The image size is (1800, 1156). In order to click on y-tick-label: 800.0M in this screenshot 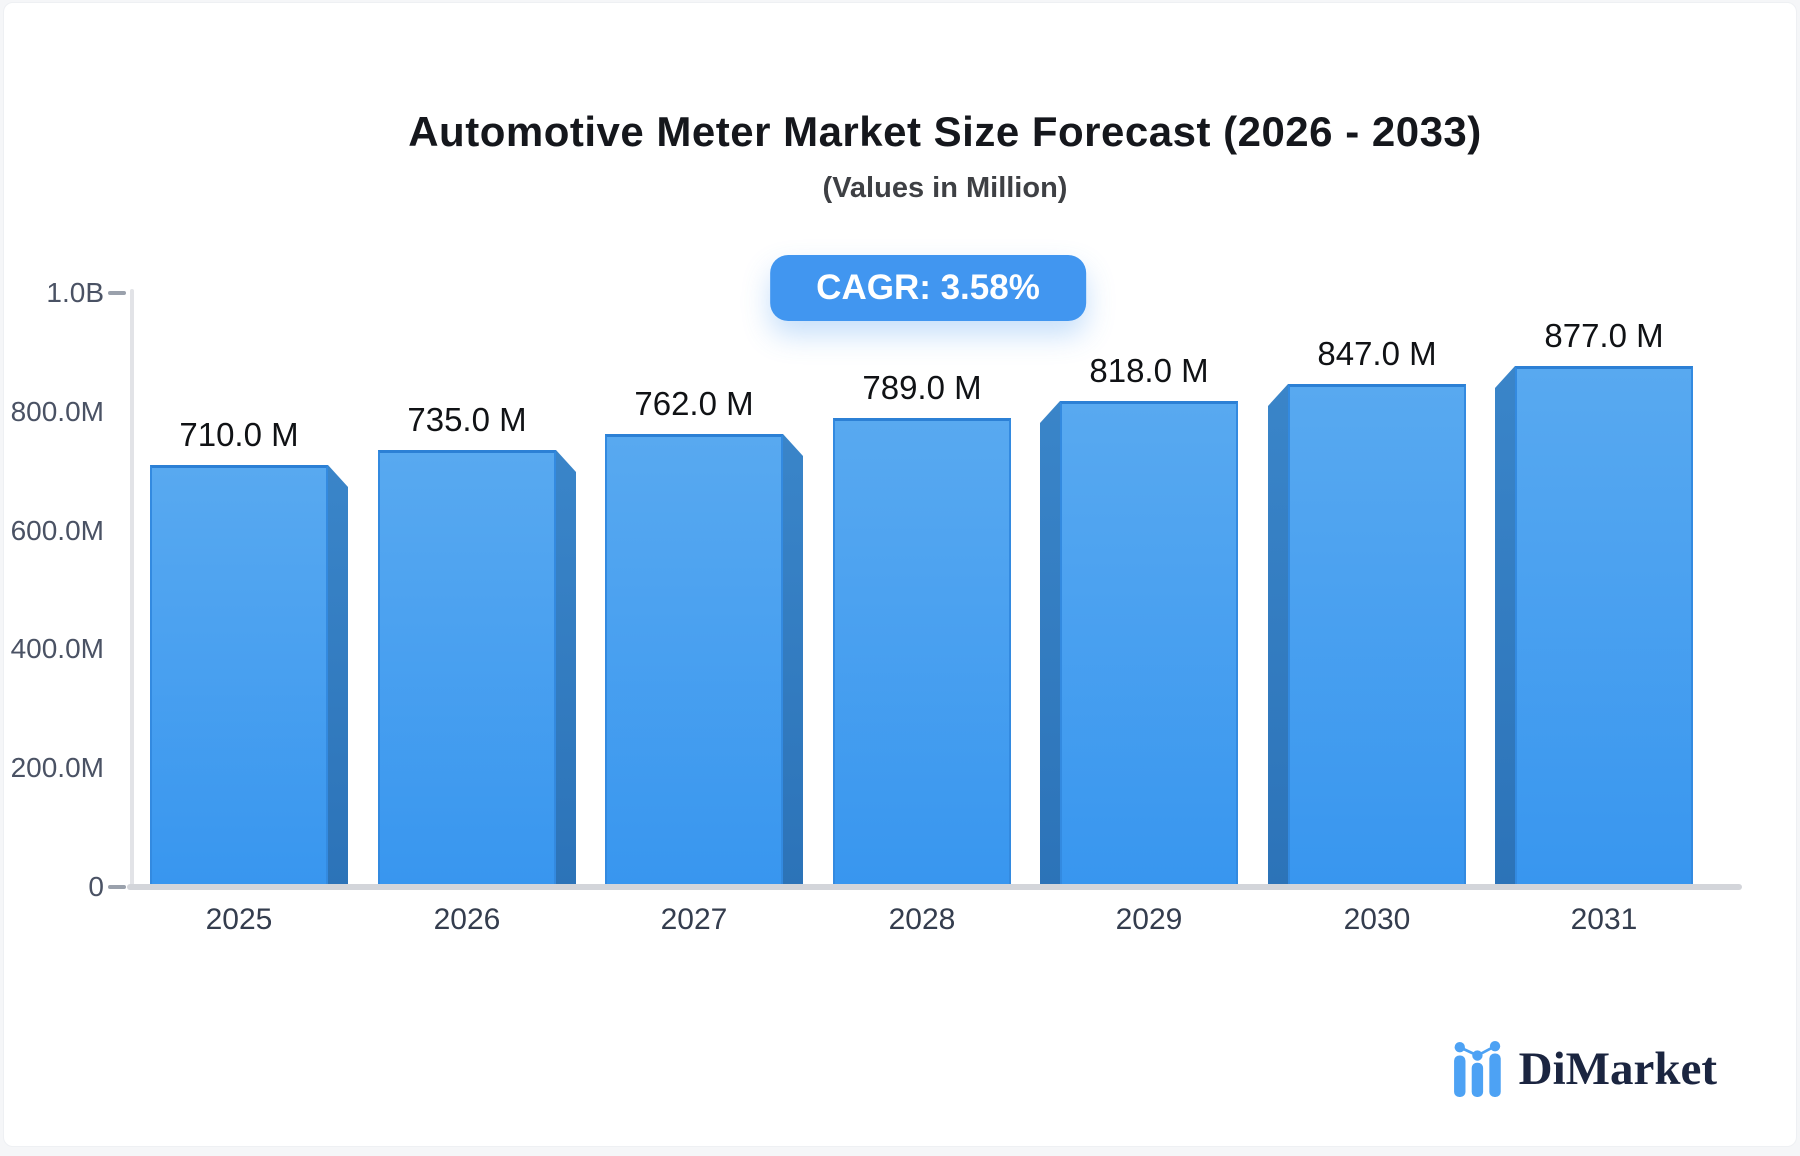, I will do `click(57, 411)`.